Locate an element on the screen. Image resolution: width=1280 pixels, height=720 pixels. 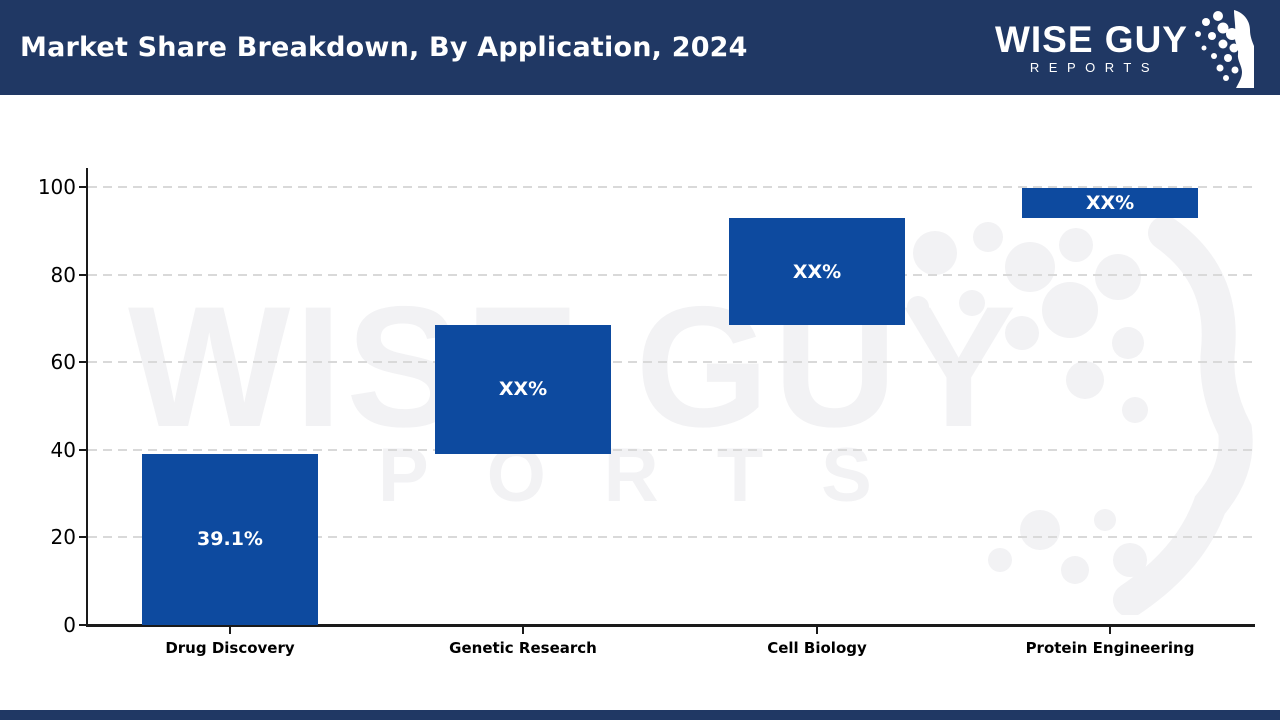
bar-genetic-research: XX% is located at coordinates (523, 389).